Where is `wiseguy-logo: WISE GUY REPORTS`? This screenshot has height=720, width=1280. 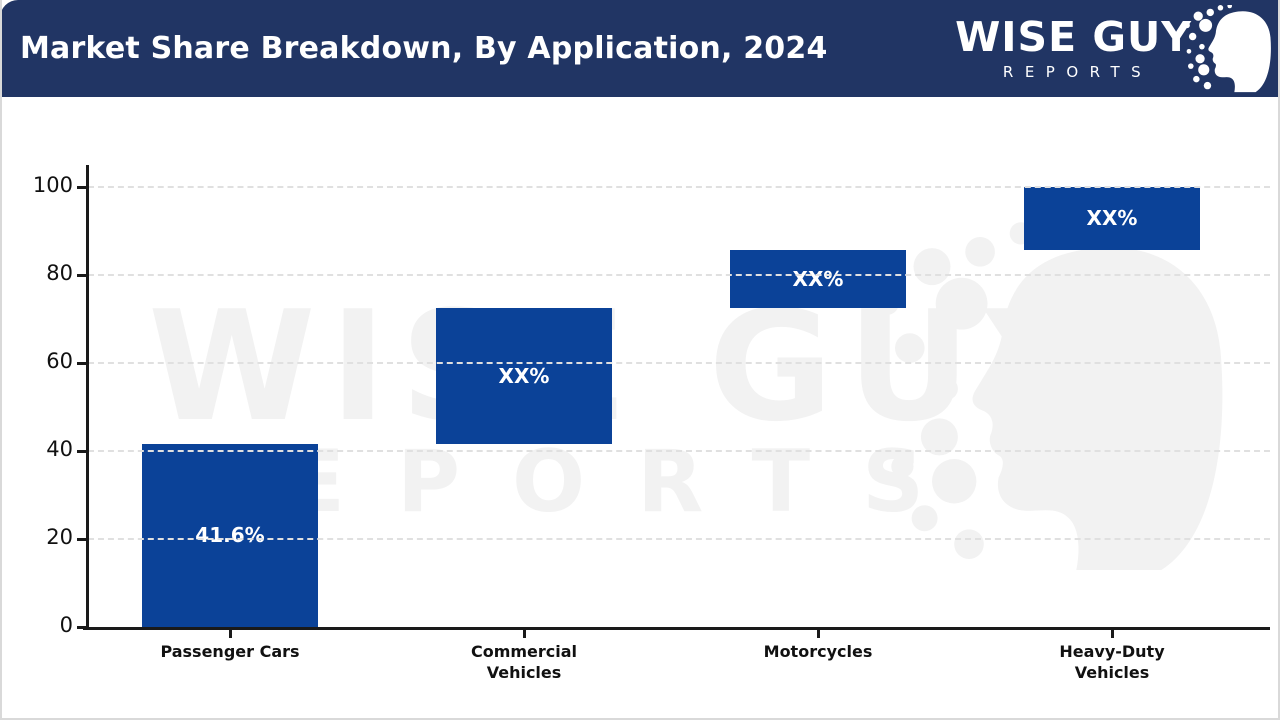 wiseguy-logo: WISE GUY REPORTS is located at coordinates (1114, 49).